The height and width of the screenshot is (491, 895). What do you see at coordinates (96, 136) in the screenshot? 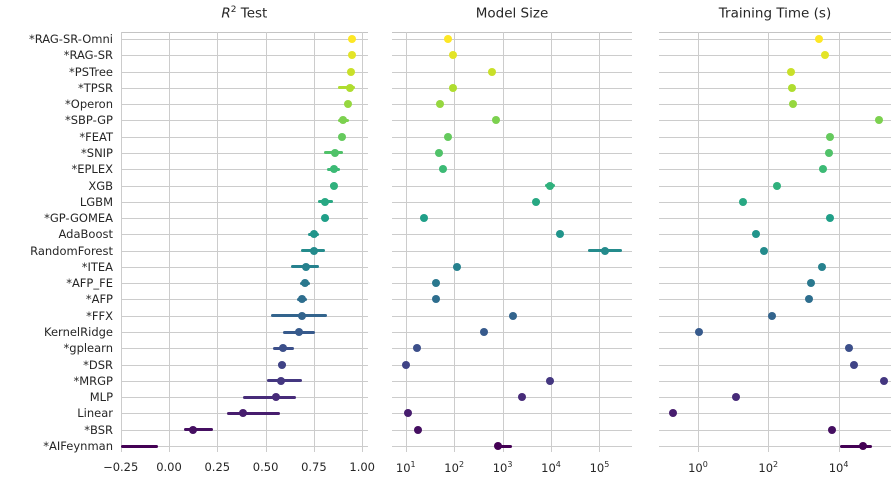
I see `row-label: *FEAT` at bounding box center [96, 136].